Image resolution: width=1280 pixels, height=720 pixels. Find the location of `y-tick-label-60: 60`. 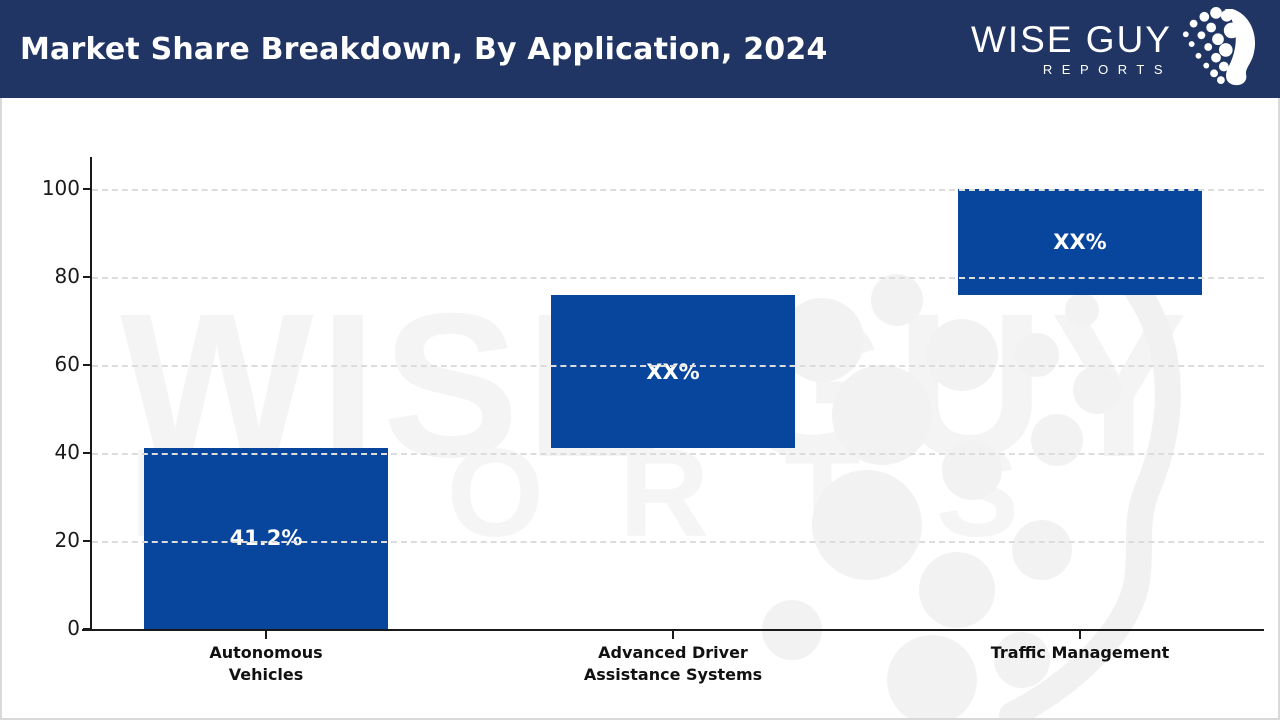

y-tick-label-60: 60 is located at coordinates (67, 364).